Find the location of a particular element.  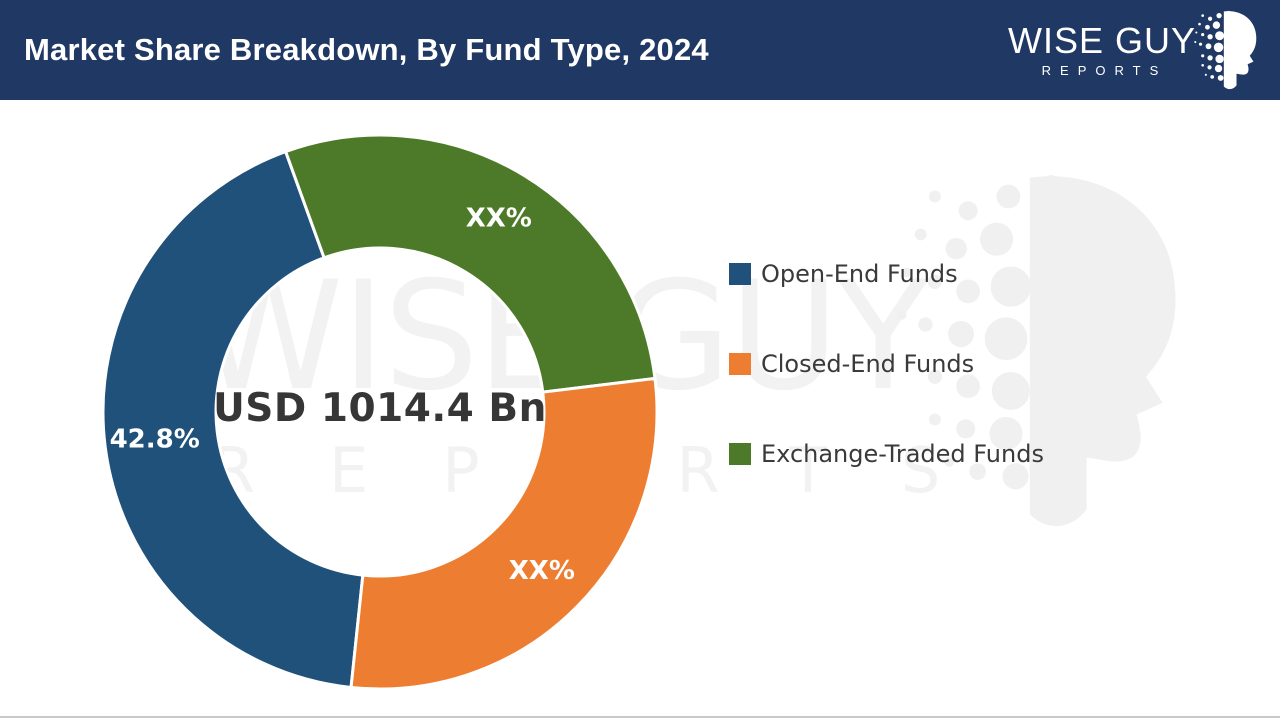

legend-label: Open-End Funds is located at coordinates (859, 274).